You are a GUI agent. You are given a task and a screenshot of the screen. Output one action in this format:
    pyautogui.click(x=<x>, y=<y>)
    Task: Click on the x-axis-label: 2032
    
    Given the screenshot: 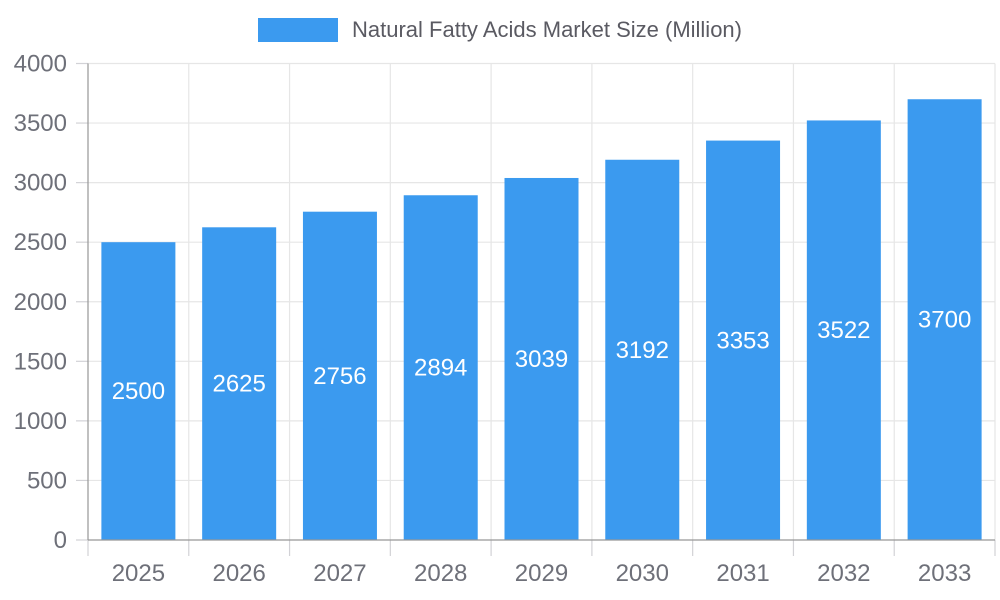 What is the action you would take?
    pyautogui.click(x=843, y=573)
    